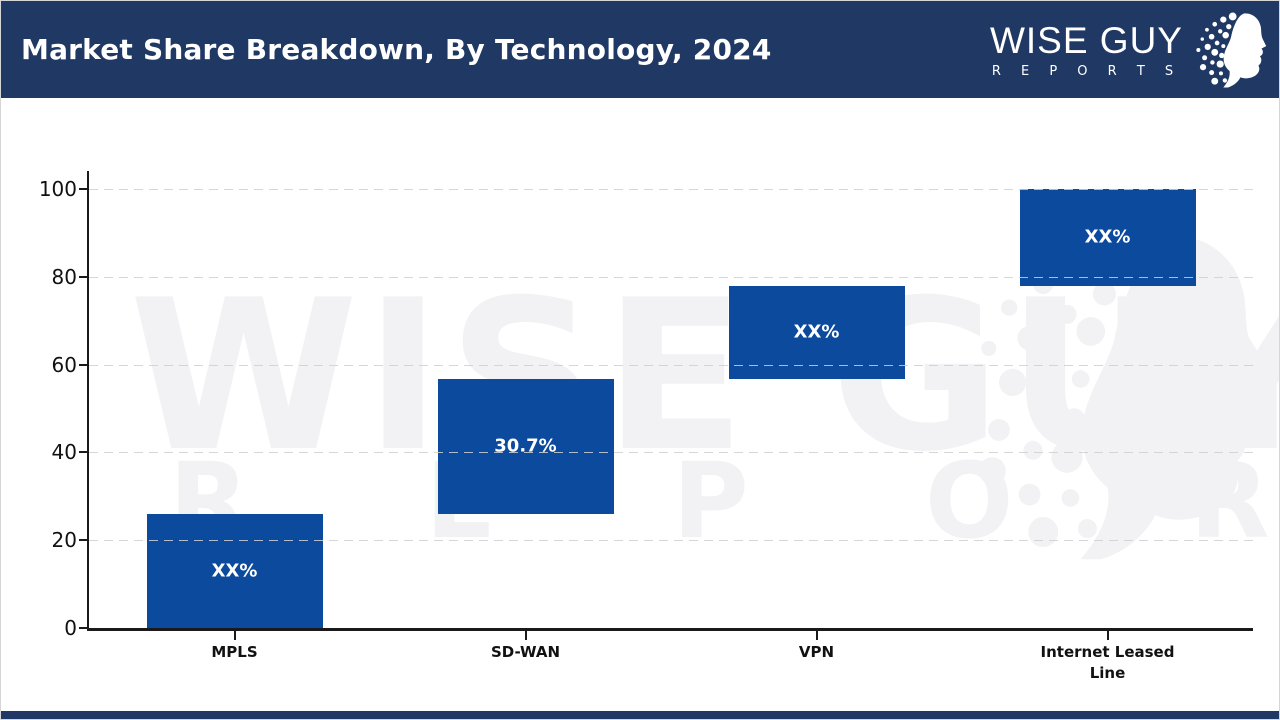 The width and height of the screenshot is (1280, 720). What do you see at coordinates (234, 652) in the screenshot?
I see `x-category-label: MPLS` at bounding box center [234, 652].